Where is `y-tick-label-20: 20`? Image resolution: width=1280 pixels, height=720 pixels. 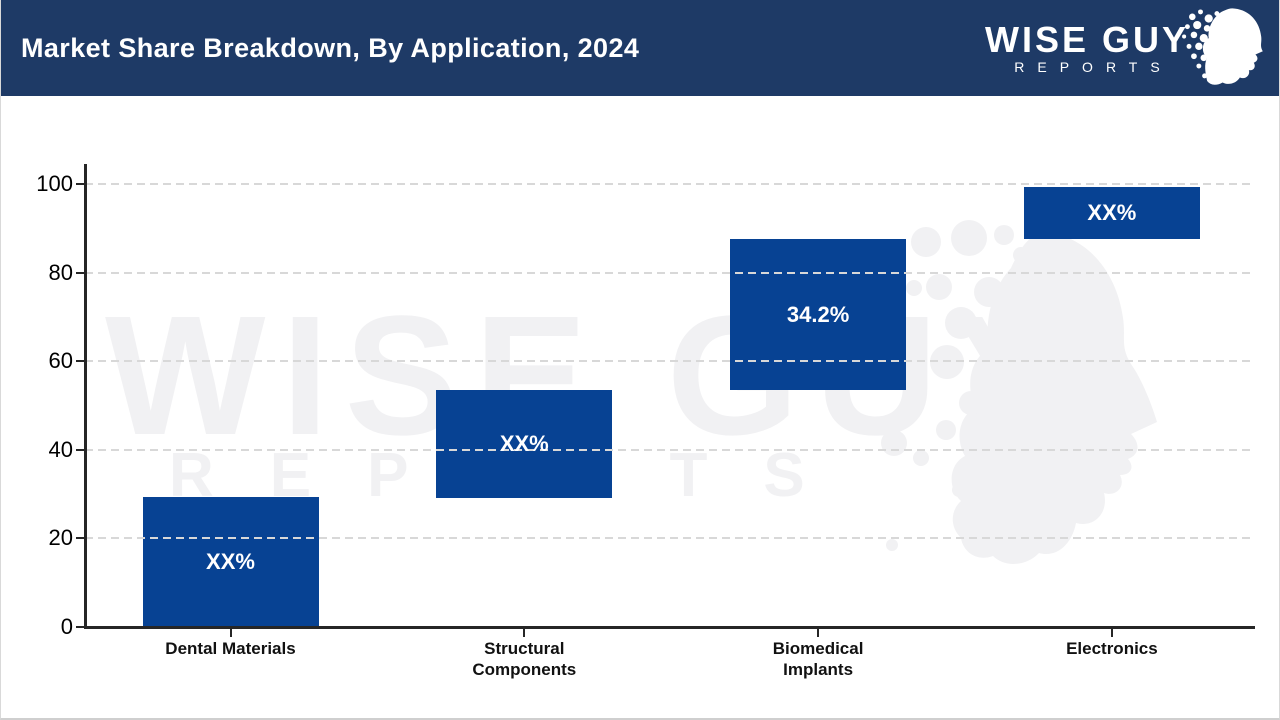 y-tick-label-20: 20 is located at coordinates (60, 538).